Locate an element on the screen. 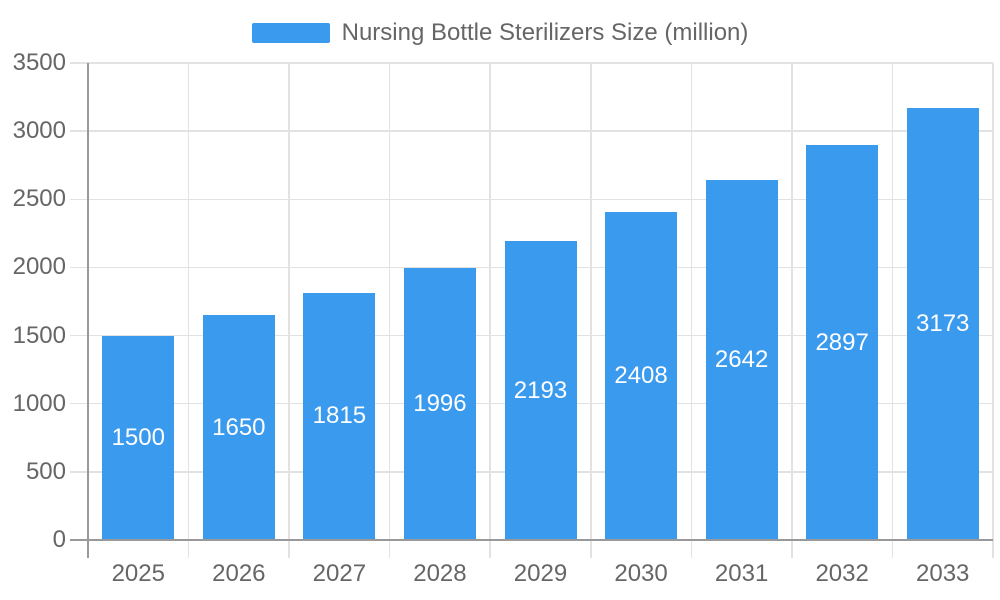 The width and height of the screenshot is (1000, 600). x-axis-tick-label: 2025 is located at coordinates (138, 573).